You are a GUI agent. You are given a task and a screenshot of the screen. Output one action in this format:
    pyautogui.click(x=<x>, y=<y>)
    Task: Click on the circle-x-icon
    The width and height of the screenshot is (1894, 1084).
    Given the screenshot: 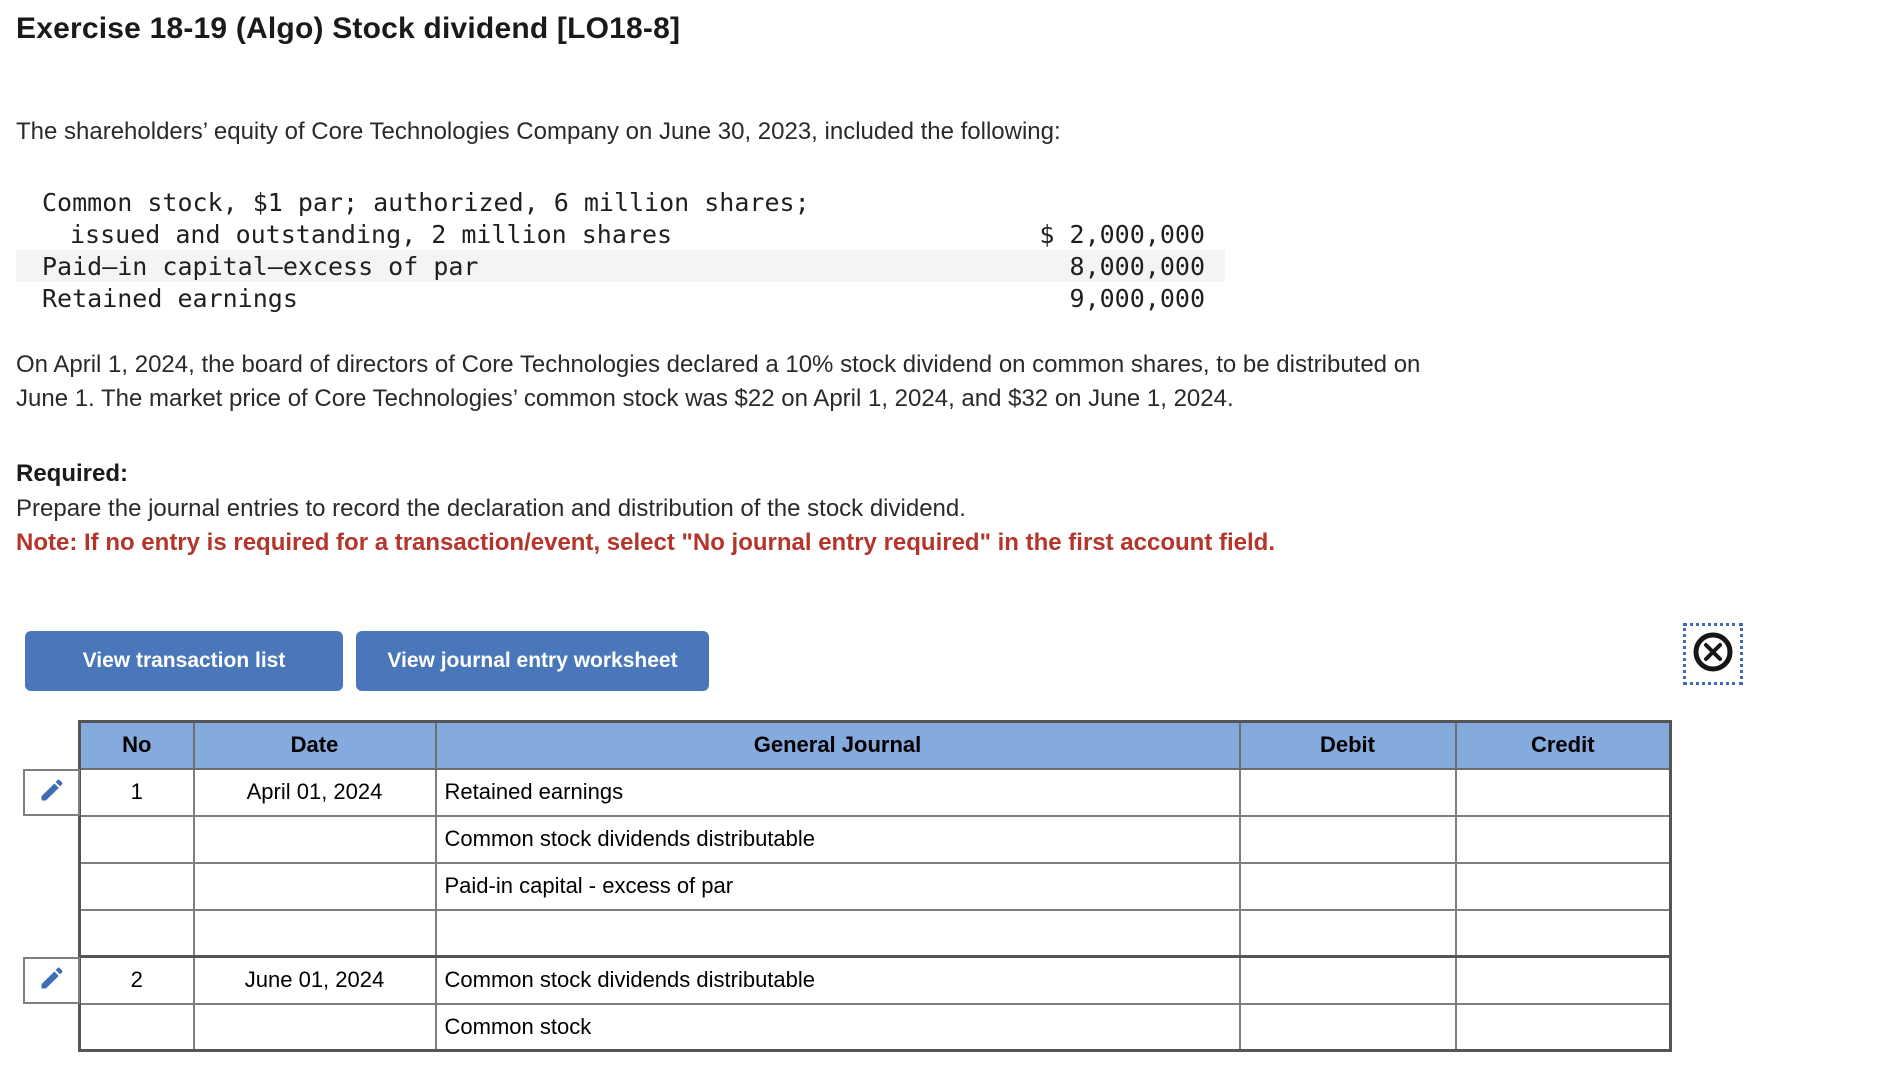 What is the action you would take?
    pyautogui.click(x=1713, y=654)
    